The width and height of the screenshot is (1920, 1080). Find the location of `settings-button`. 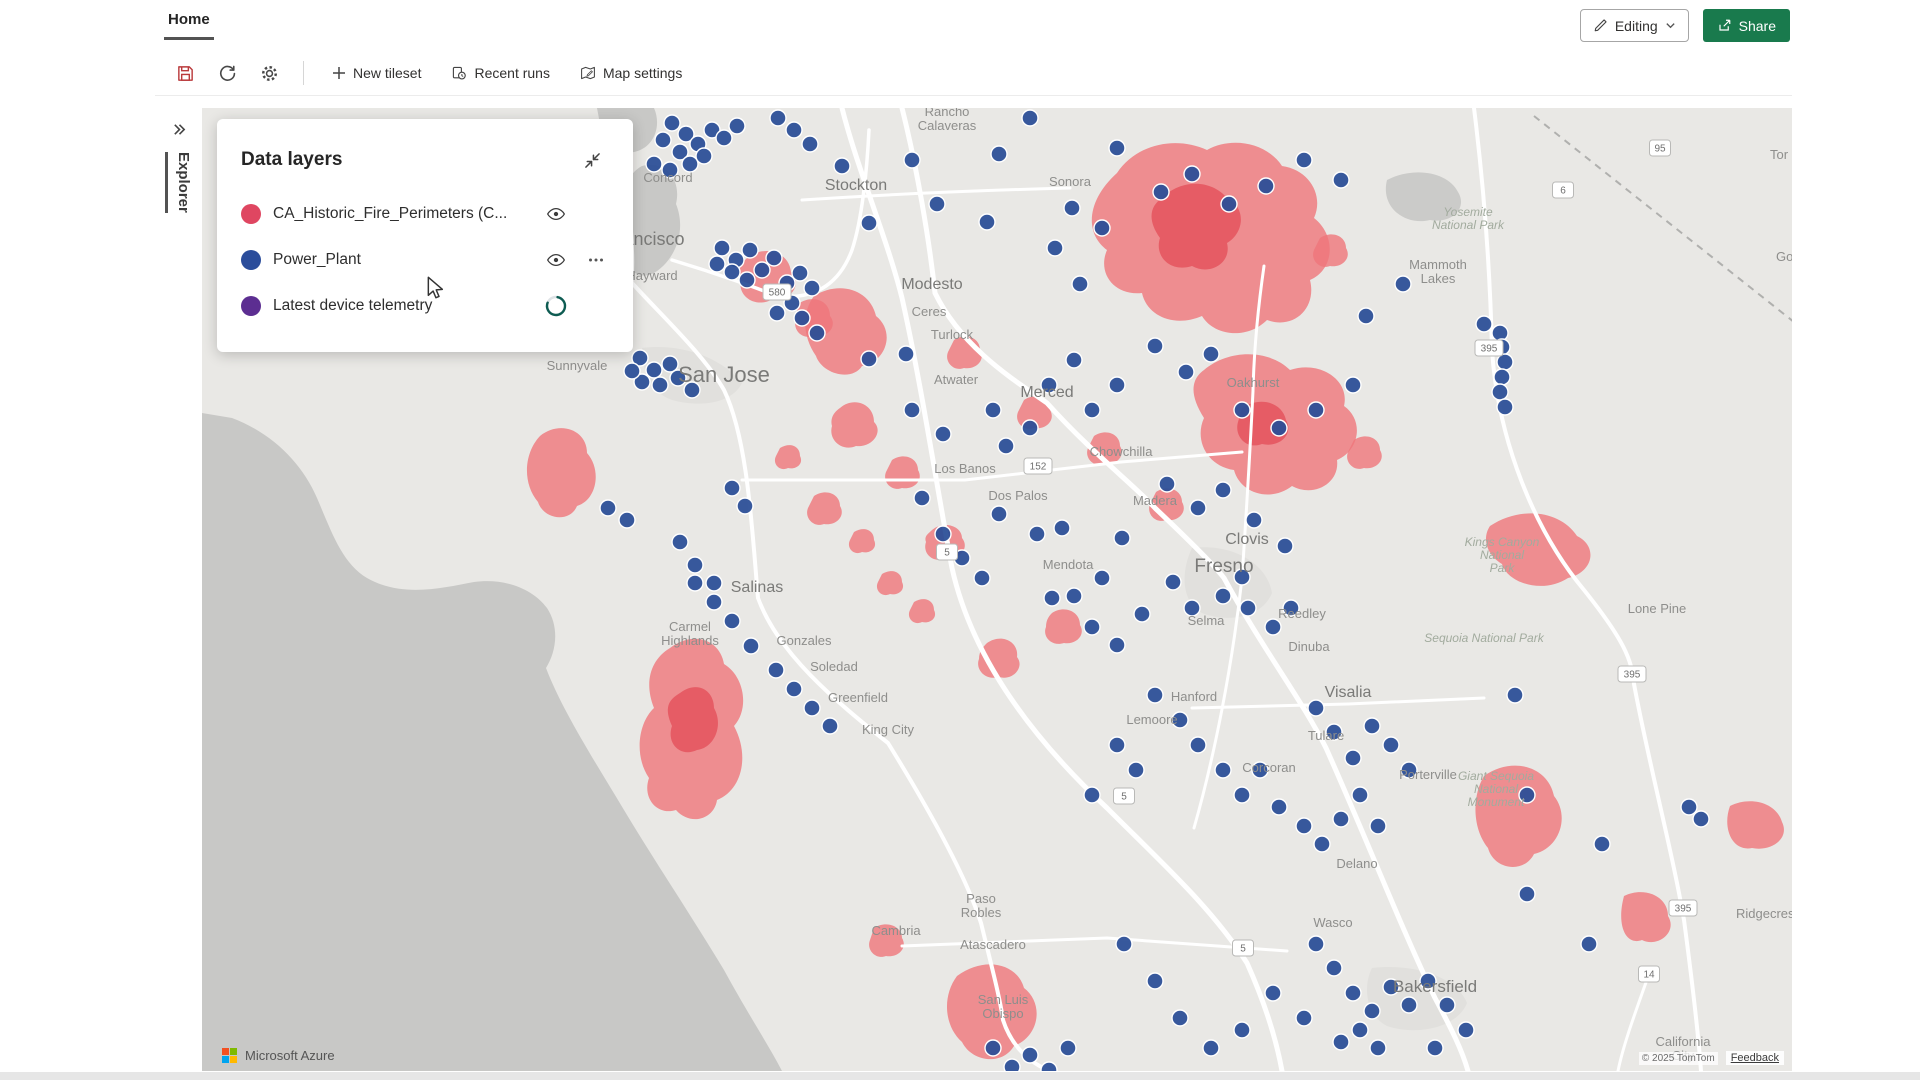

settings-button is located at coordinates (269, 73).